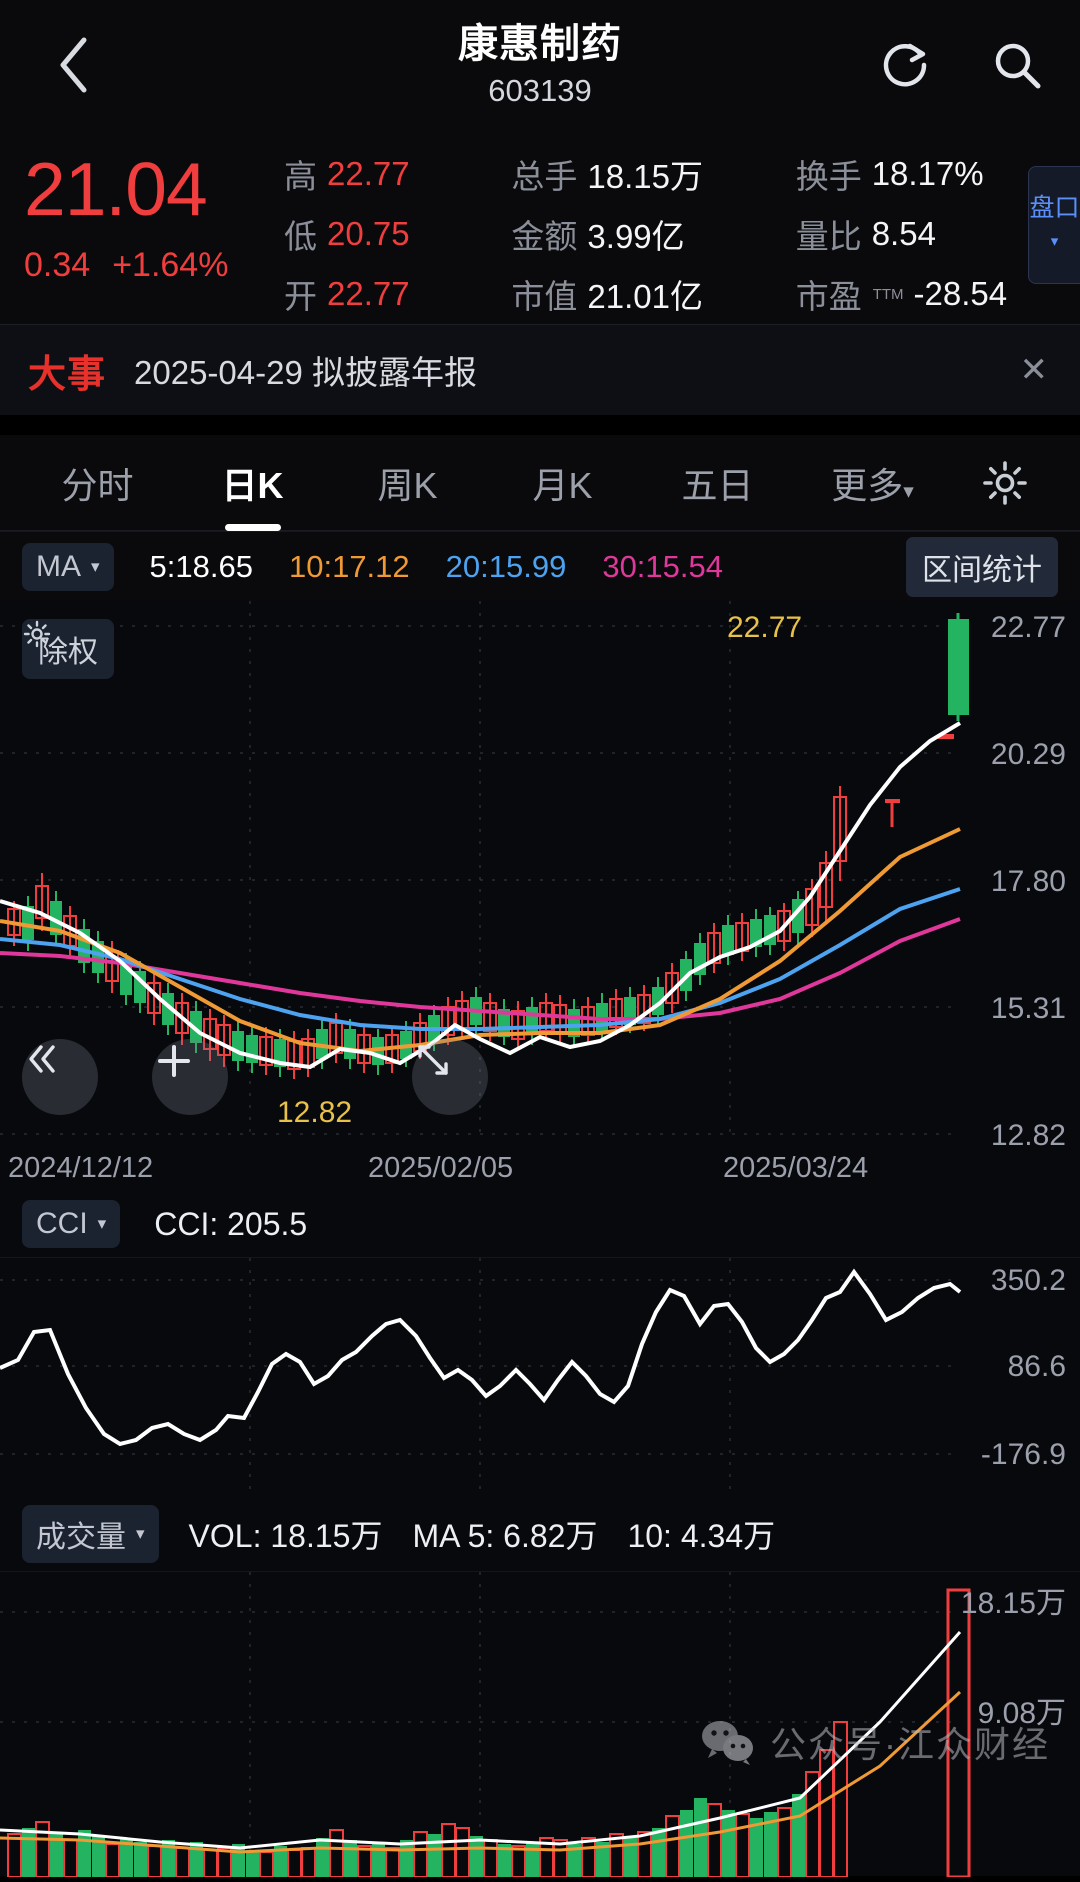 This screenshot has height=1882, width=1080. What do you see at coordinates (1028, 754) in the screenshot?
I see `y-axis-tick-1: 20.29` at bounding box center [1028, 754].